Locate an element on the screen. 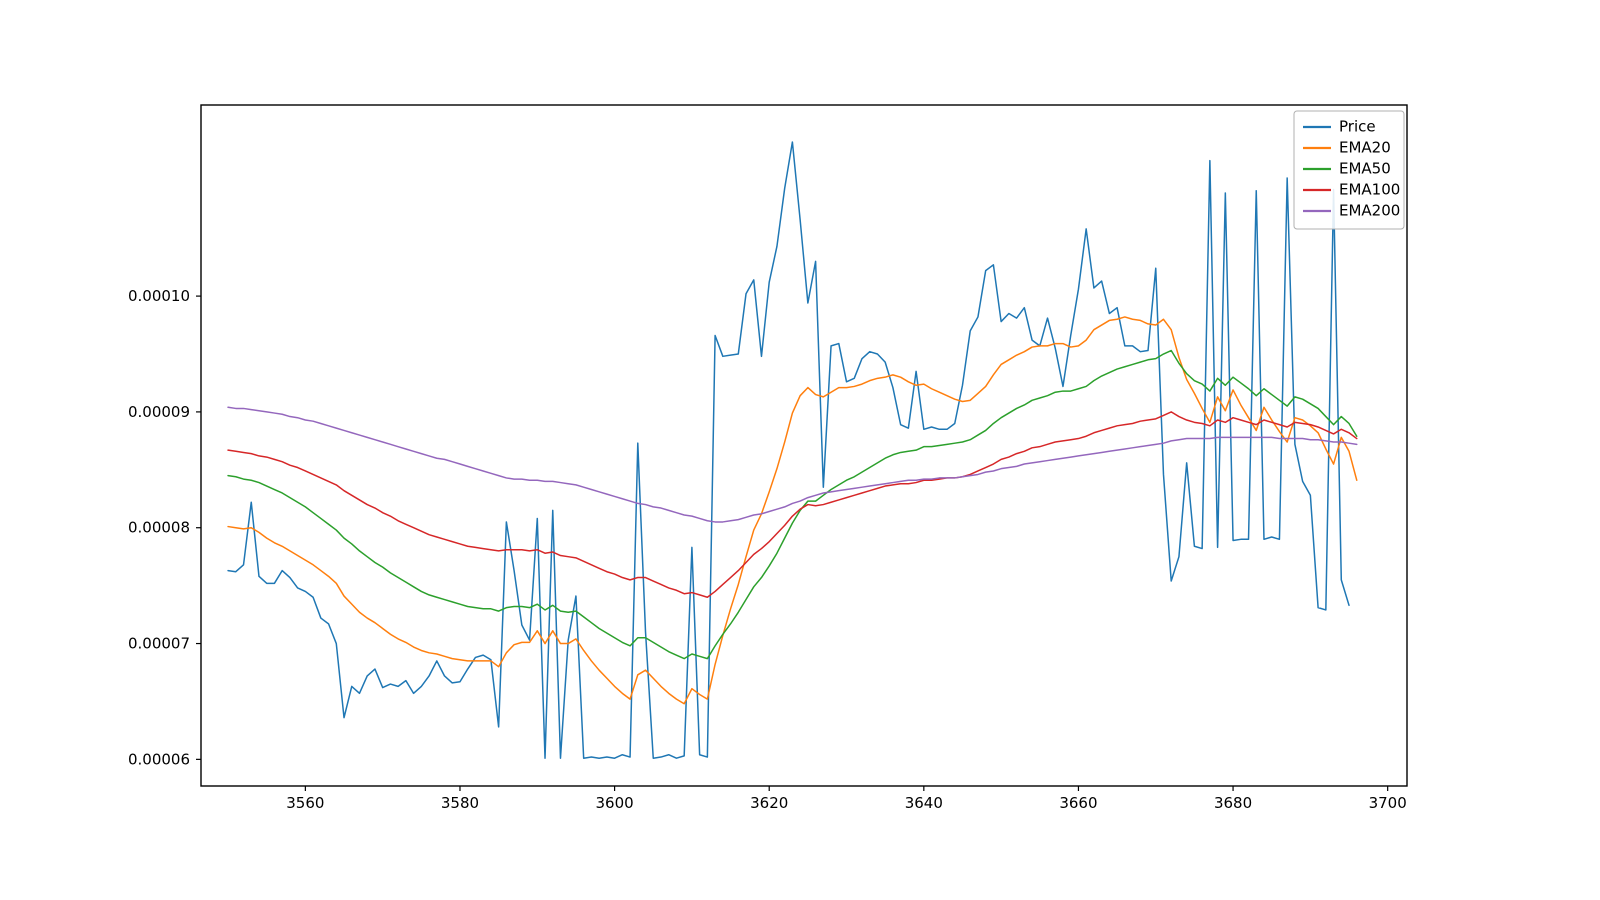  legend-label-ema100: EMA100 is located at coordinates (1369, 190).